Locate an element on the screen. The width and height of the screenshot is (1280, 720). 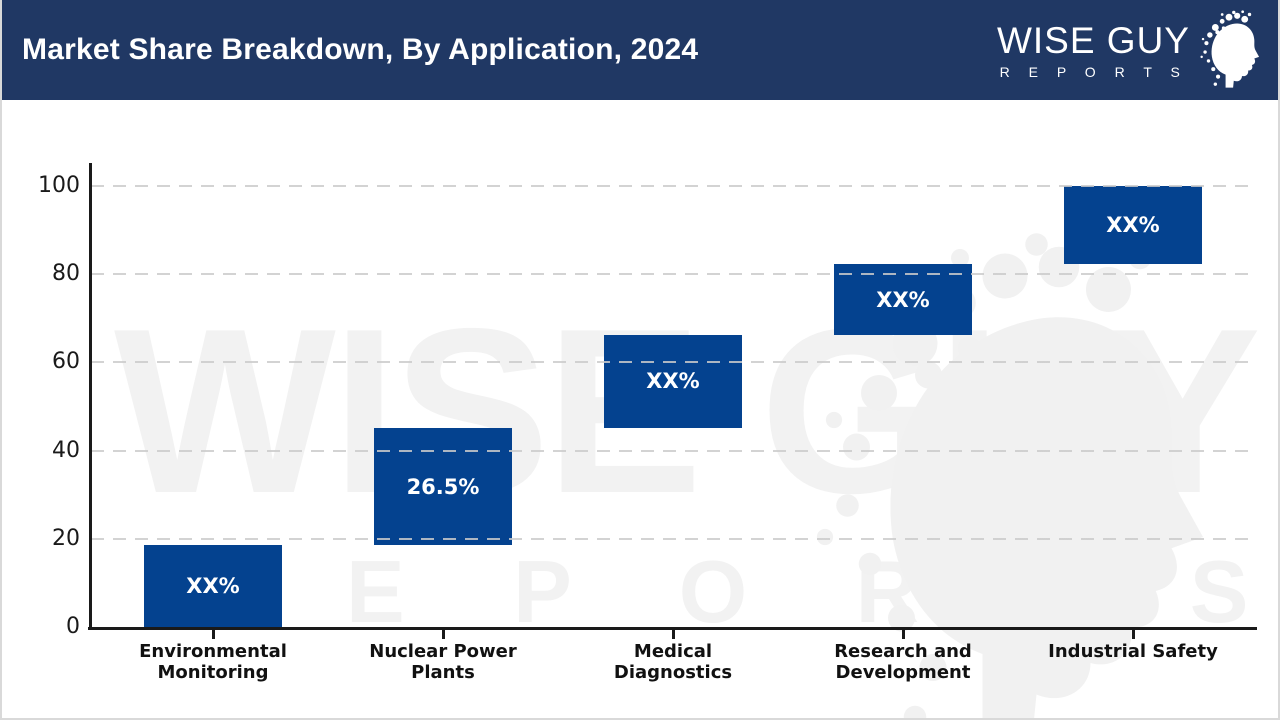
logo-reports-text: R E P O R T S is located at coordinates (1093, 71).